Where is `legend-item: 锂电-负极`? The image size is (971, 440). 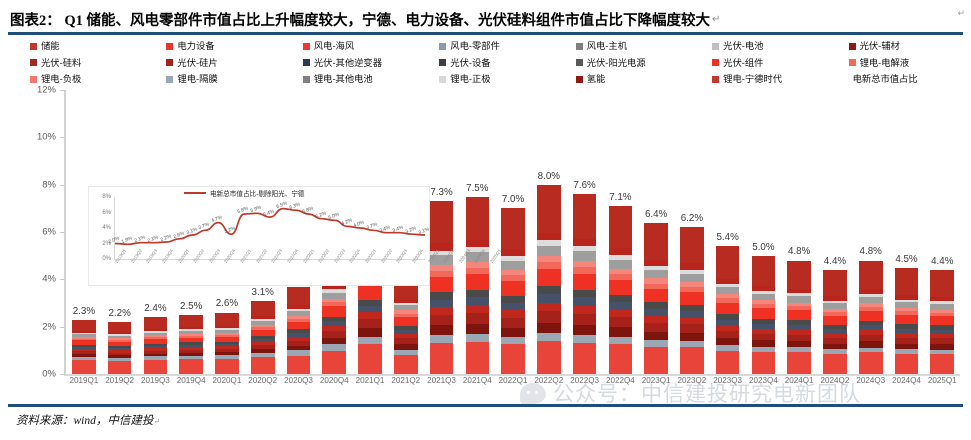 legend-item: 锂电-负极 is located at coordinates (76, 79).